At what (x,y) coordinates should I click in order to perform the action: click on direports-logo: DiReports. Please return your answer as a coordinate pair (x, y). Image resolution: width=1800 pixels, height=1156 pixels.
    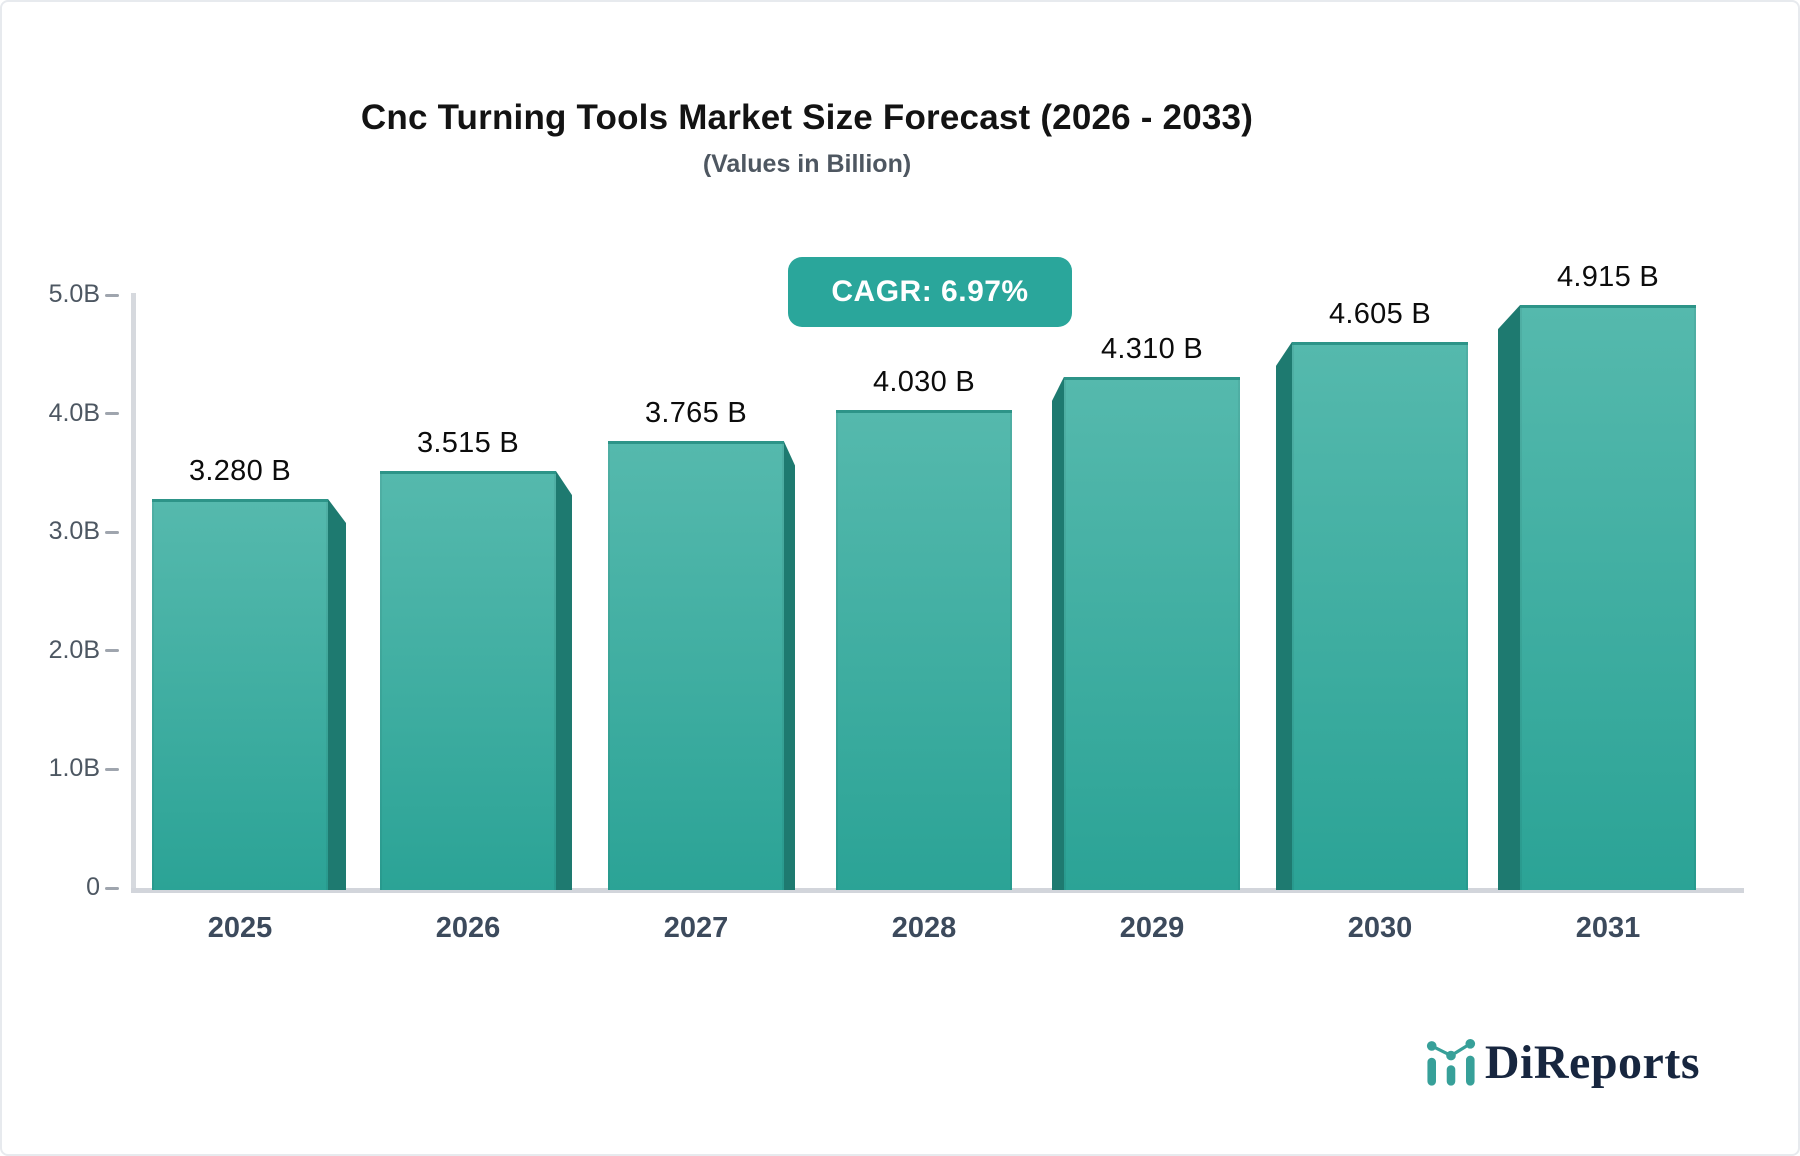
    Looking at the image, I should click on (1561, 1062).